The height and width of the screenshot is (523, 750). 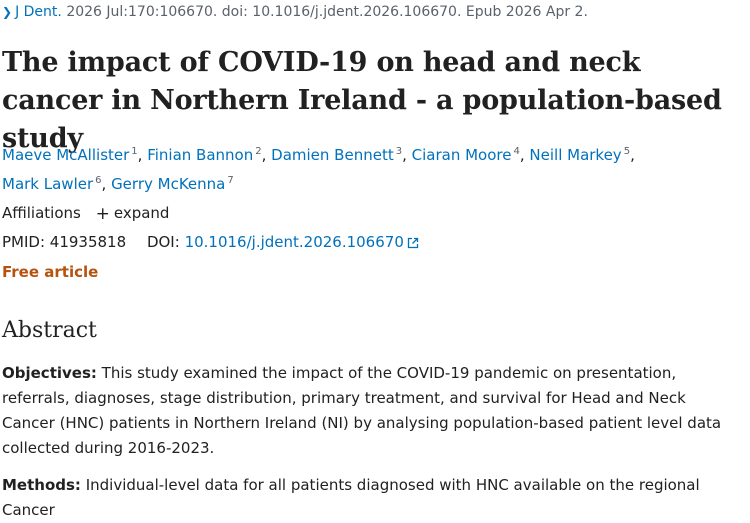 What do you see at coordinates (332, 155) in the screenshot?
I see `author-link: Damien Bennett` at bounding box center [332, 155].